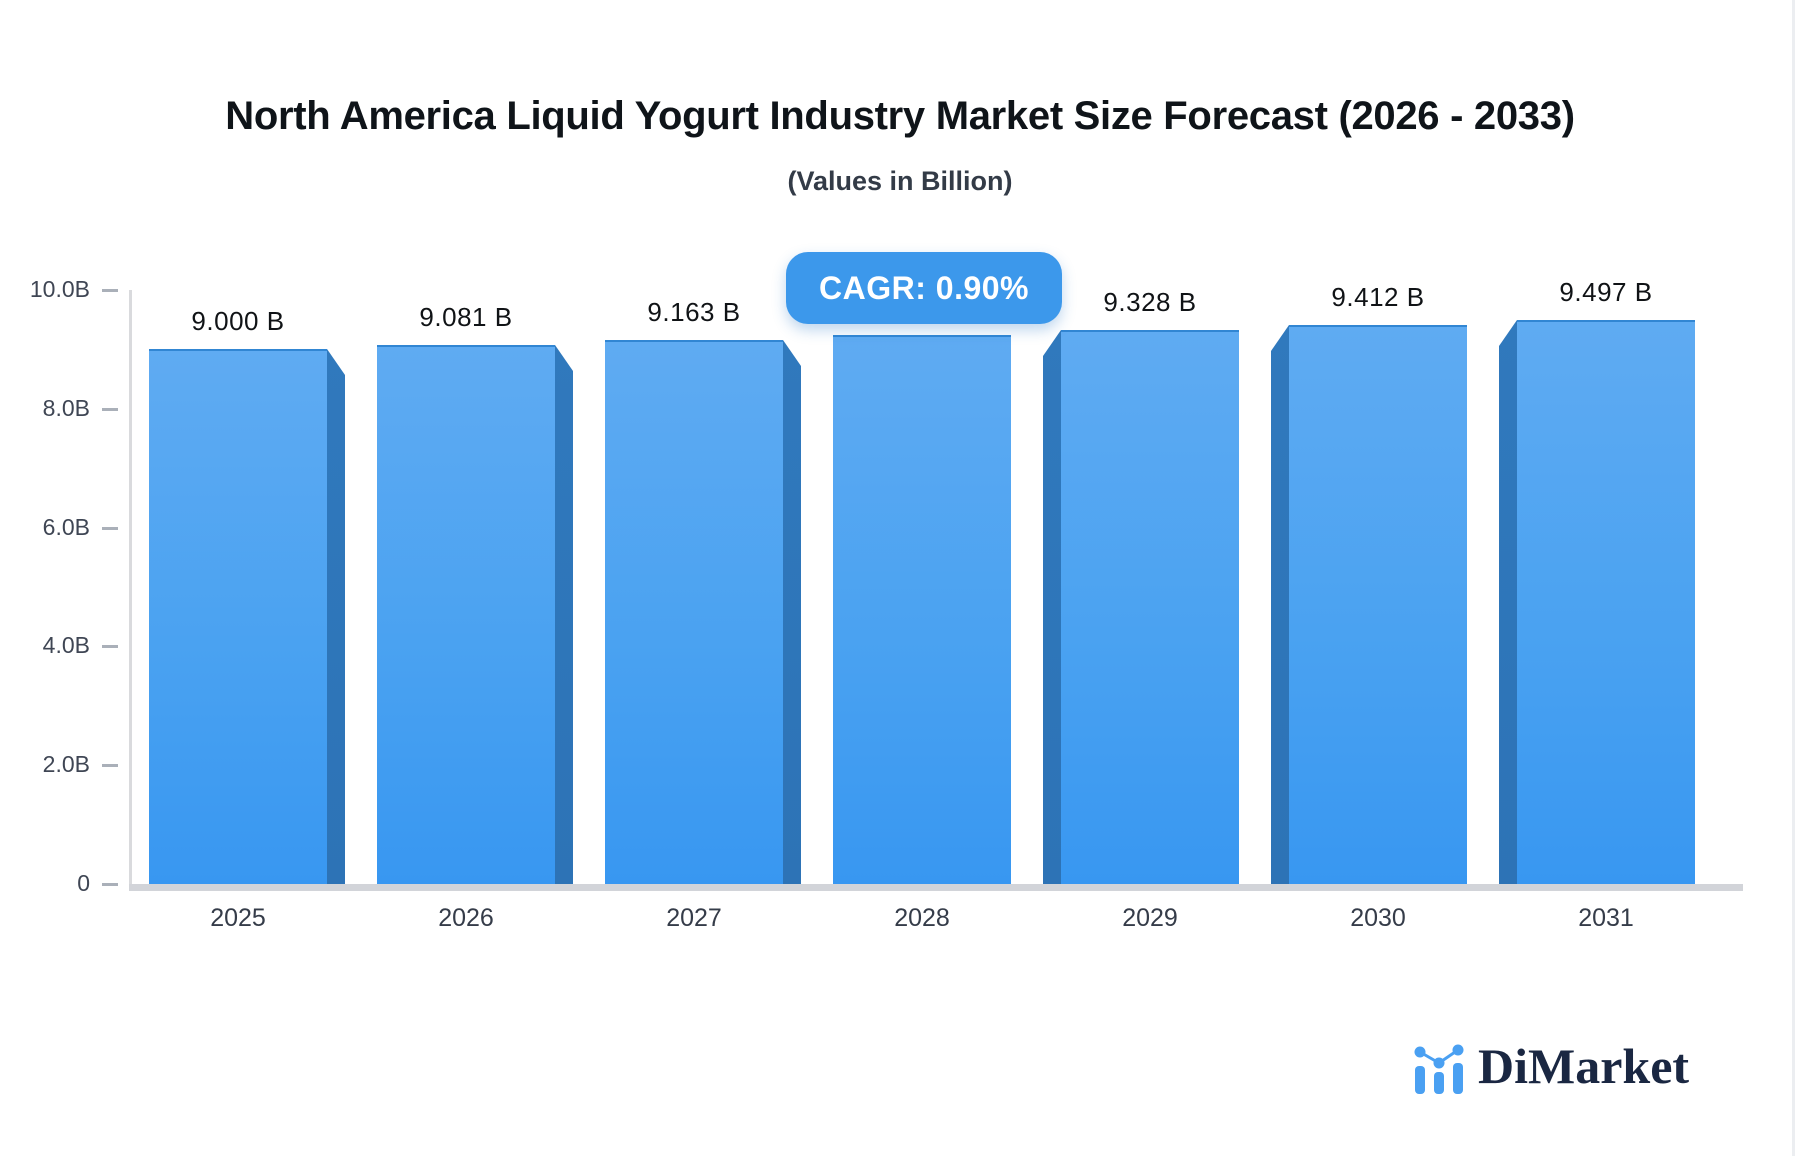  Describe the element at coordinates (66, 407) in the screenshot. I see `y-axis-label: 8.0B` at that location.